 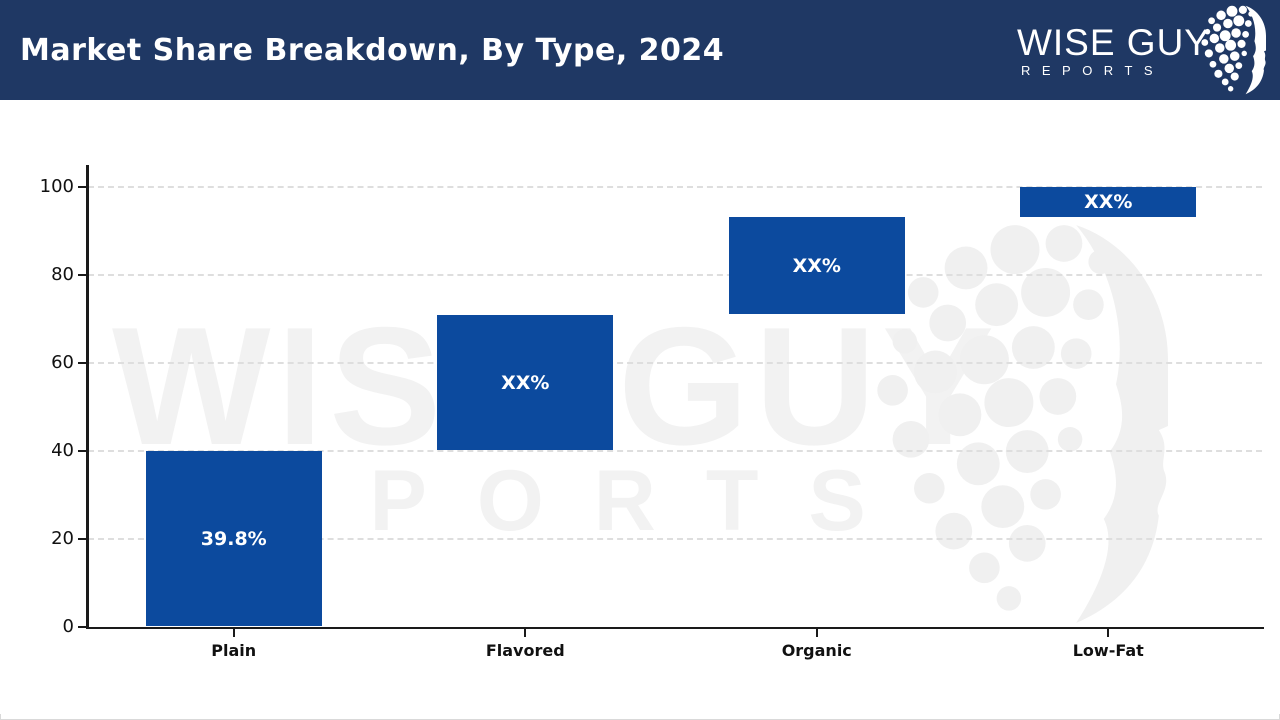 What do you see at coordinates (675, 627) in the screenshot?
I see `x-axis-spine` at bounding box center [675, 627].